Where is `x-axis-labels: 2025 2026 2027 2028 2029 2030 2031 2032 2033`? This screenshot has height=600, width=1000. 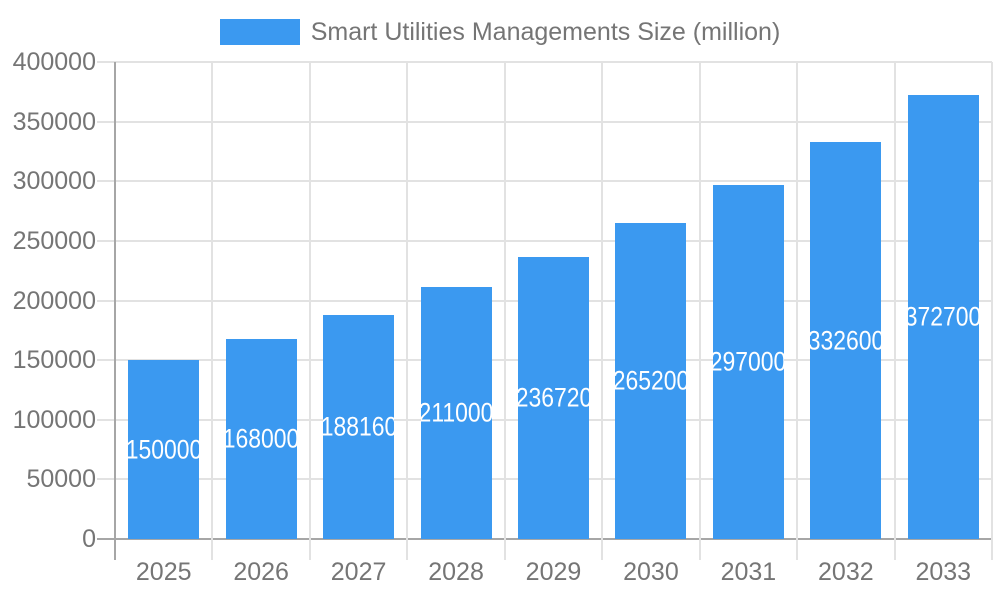 x-axis-labels: 2025 2026 2027 2028 2029 2030 2031 2032 2033 is located at coordinates (553, 573).